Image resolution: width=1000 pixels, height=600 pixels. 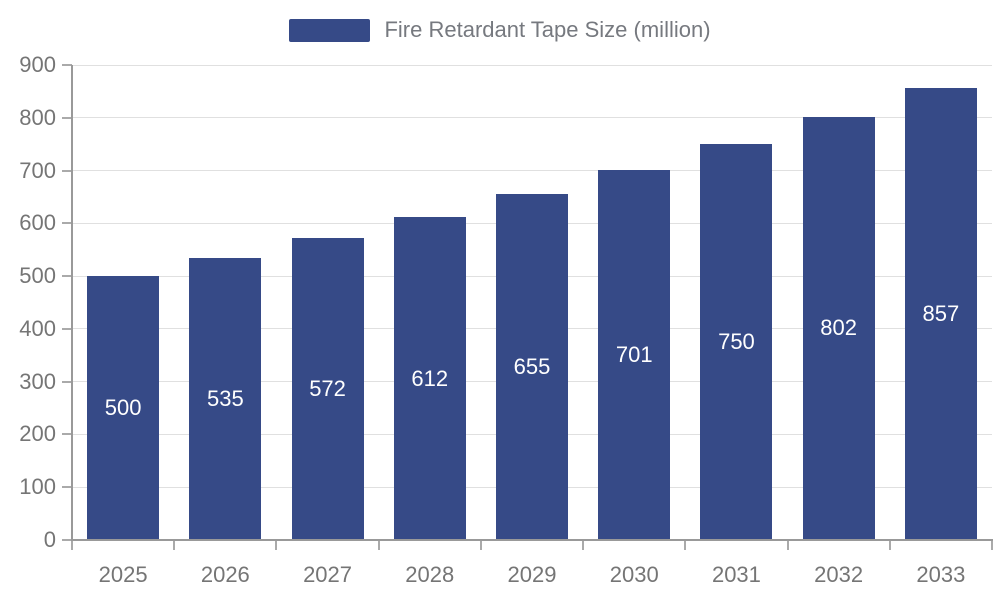 I want to click on y-axis-label: 700, so click(x=37, y=170).